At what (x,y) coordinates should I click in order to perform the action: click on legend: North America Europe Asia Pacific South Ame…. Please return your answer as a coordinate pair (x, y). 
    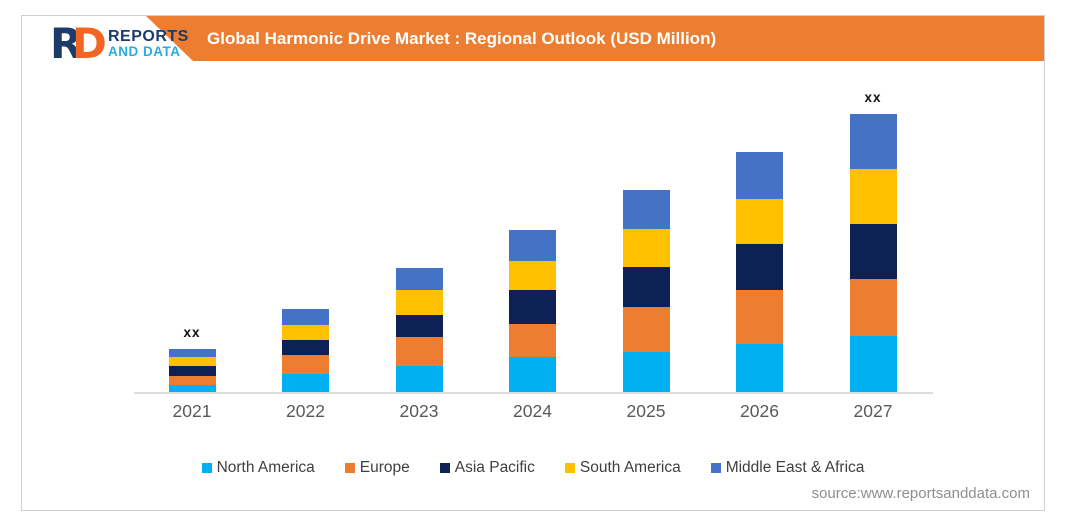
    Looking at the image, I should click on (533, 468).